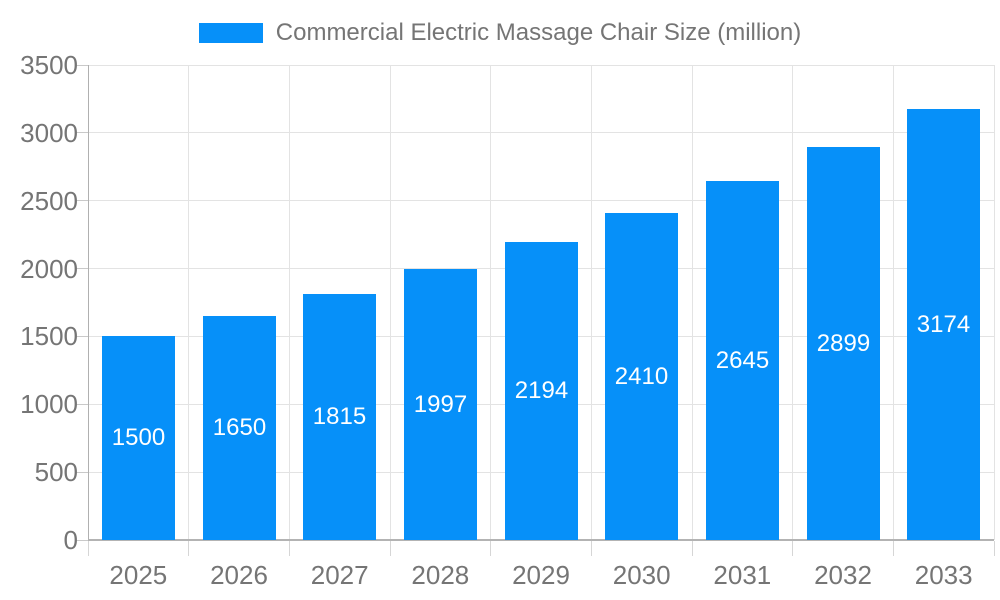 This screenshot has height=600, width=1000. Describe the element at coordinates (440, 575) in the screenshot. I see `x-tick-label: 2028` at that location.